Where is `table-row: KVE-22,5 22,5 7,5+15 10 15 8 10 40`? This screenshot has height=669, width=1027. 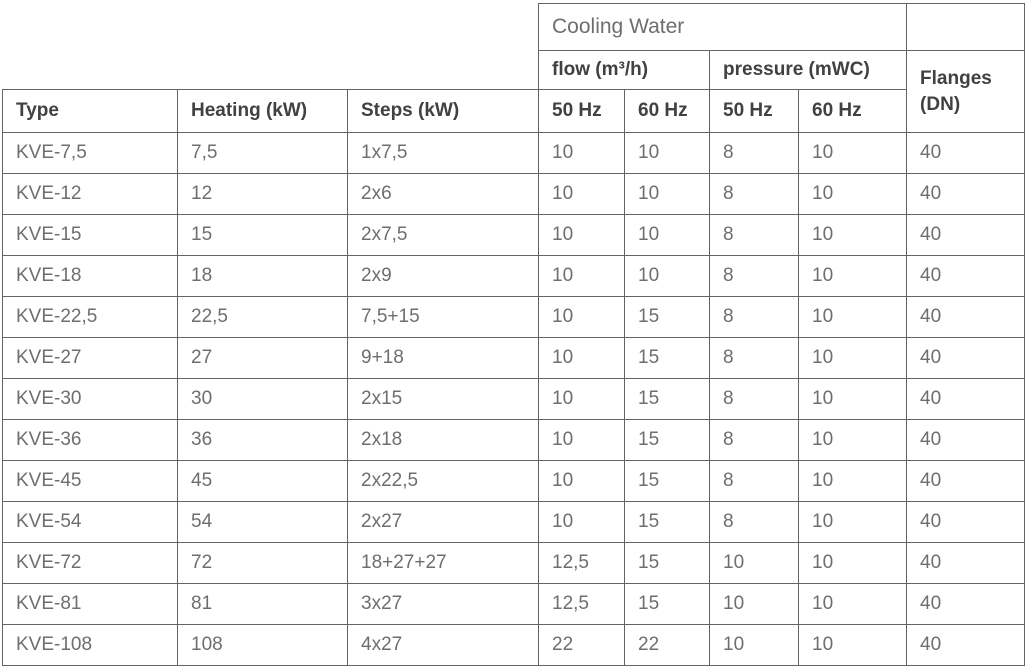
table-row: KVE-22,5 22,5 7,5+15 10 15 8 10 40 is located at coordinates (514, 317).